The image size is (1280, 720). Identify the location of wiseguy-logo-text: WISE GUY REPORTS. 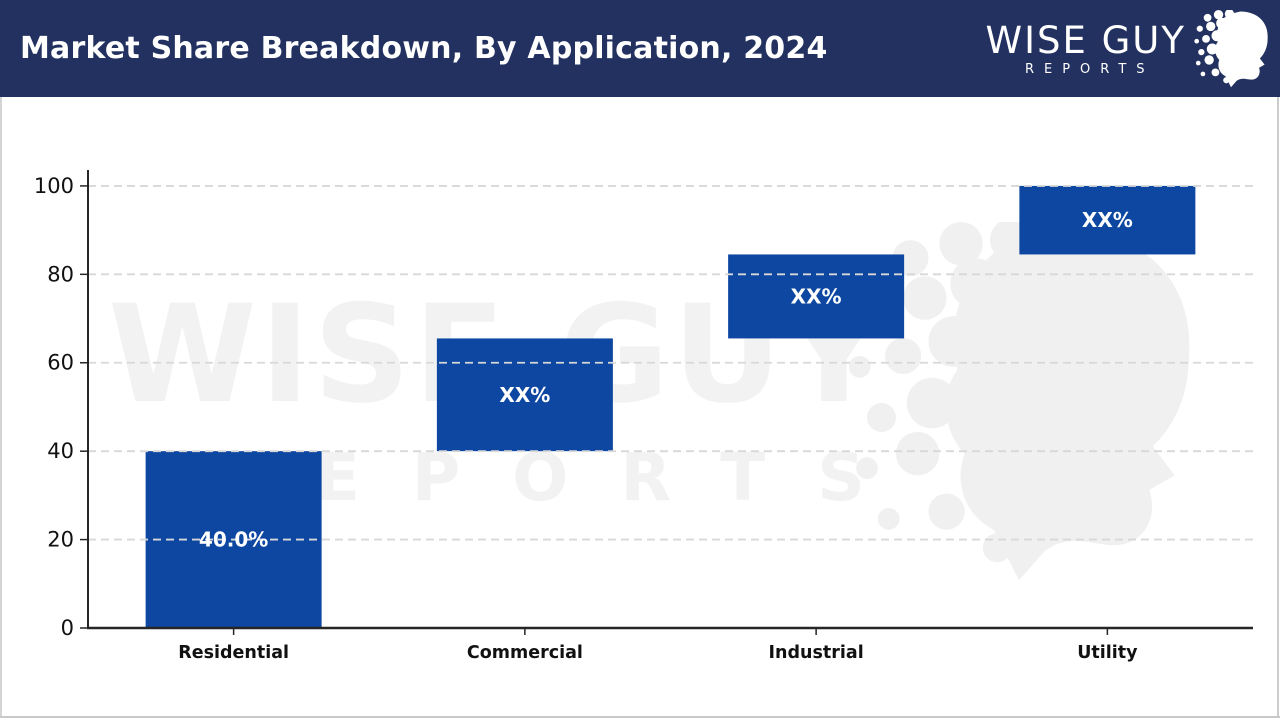
(1086, 49).